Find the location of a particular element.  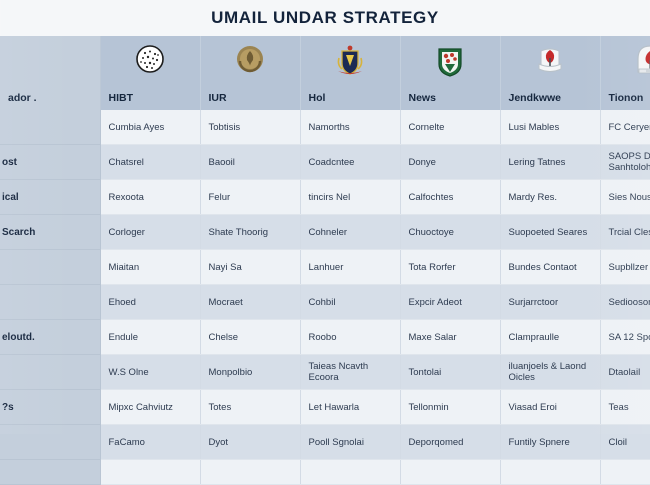

title-bar: UMAIL UNDAR STRATEGY is located at coordinates (325, 18).